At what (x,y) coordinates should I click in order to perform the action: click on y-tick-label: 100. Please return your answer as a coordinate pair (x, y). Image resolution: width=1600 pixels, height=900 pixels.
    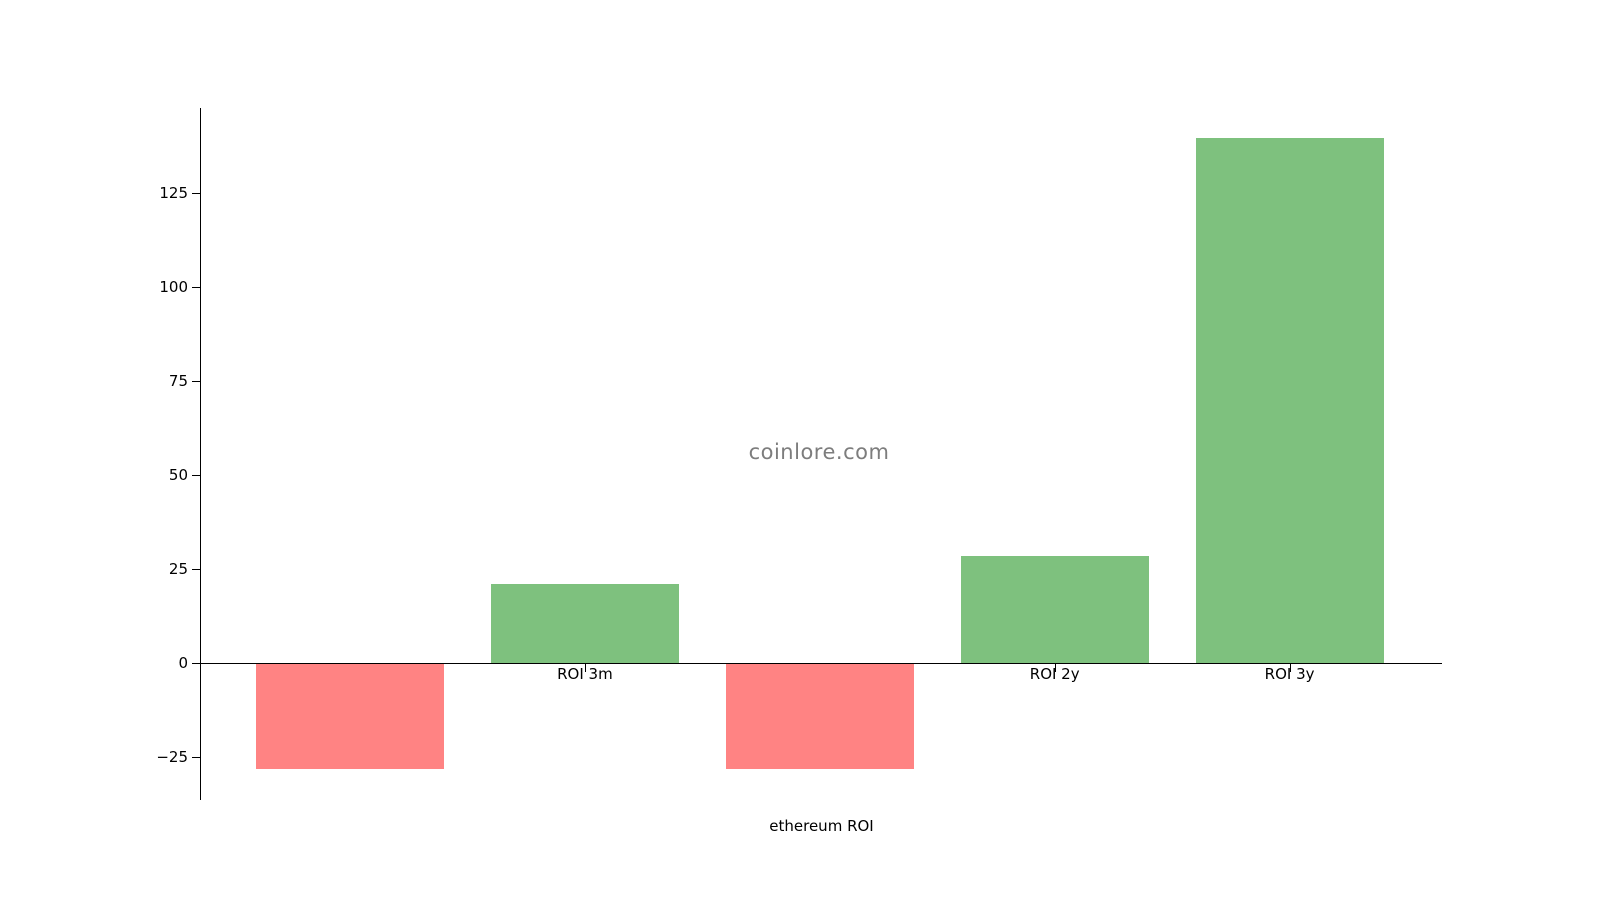
    Looking at the image, I should click on (173, 286).